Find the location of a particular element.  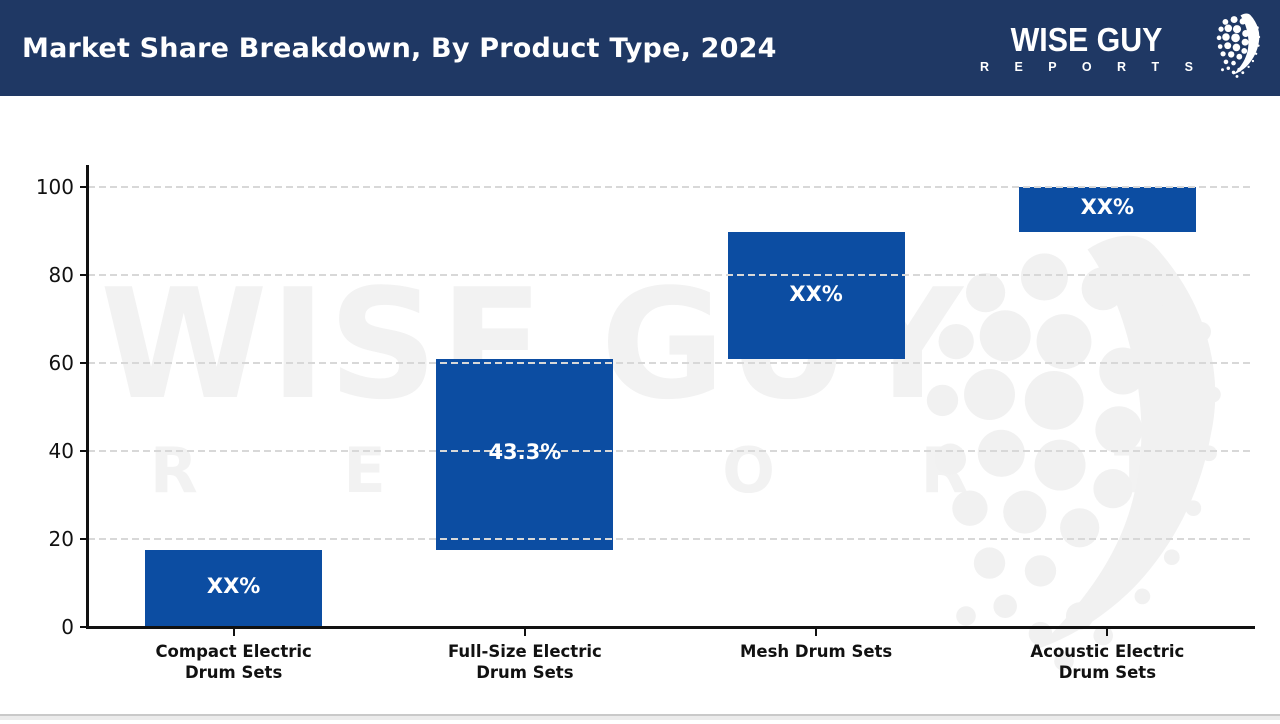

footer-band is located at coordinates (640, 718).